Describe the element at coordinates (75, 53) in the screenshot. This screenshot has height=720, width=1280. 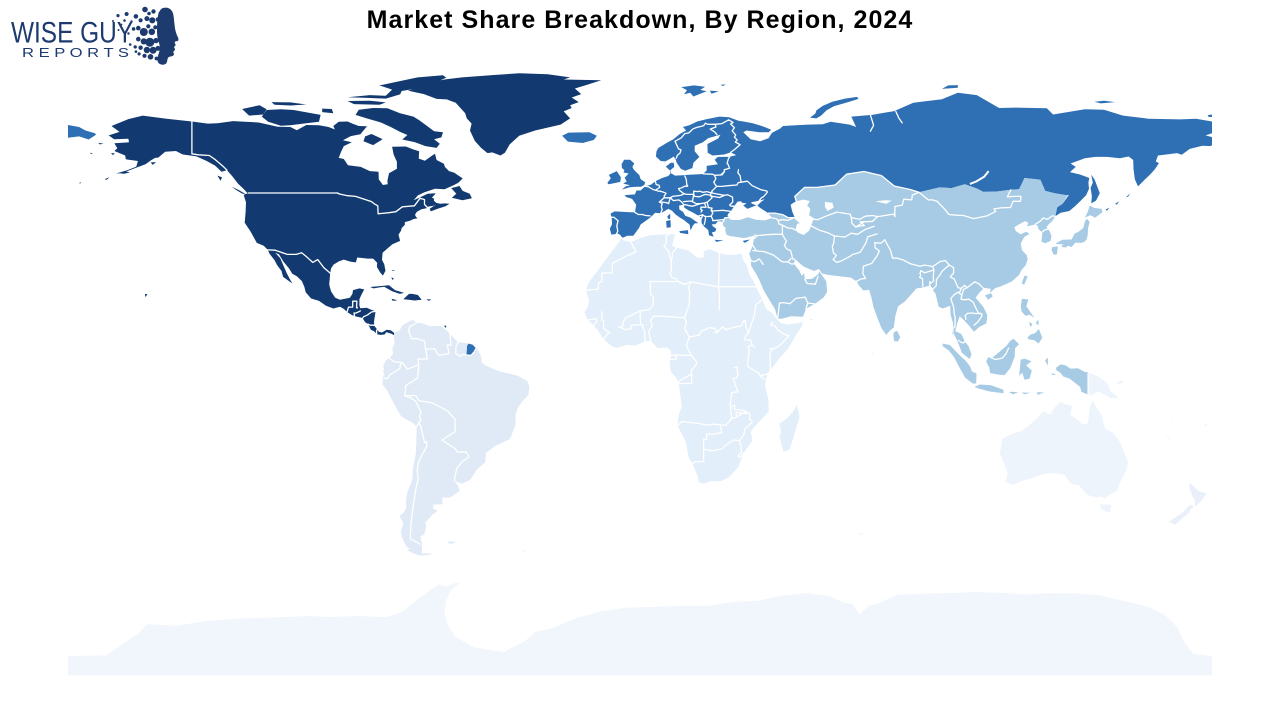
I see `svg-text: R E P O R T S` at that location.